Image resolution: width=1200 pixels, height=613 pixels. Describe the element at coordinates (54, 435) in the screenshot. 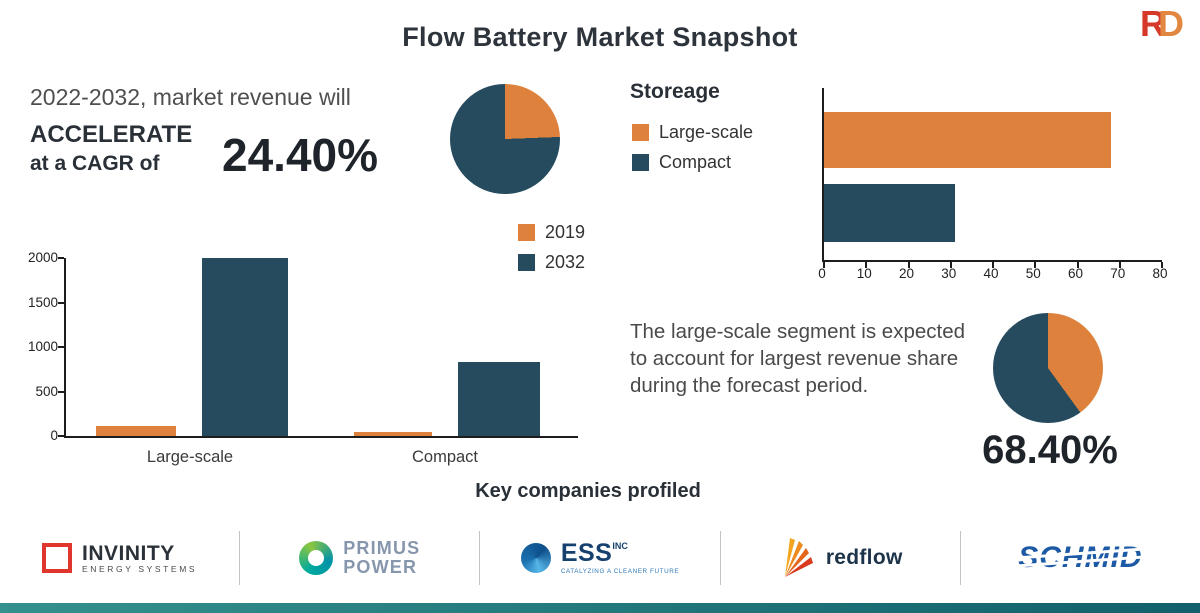

I see `y-axis-tick-label: 0` at that location.